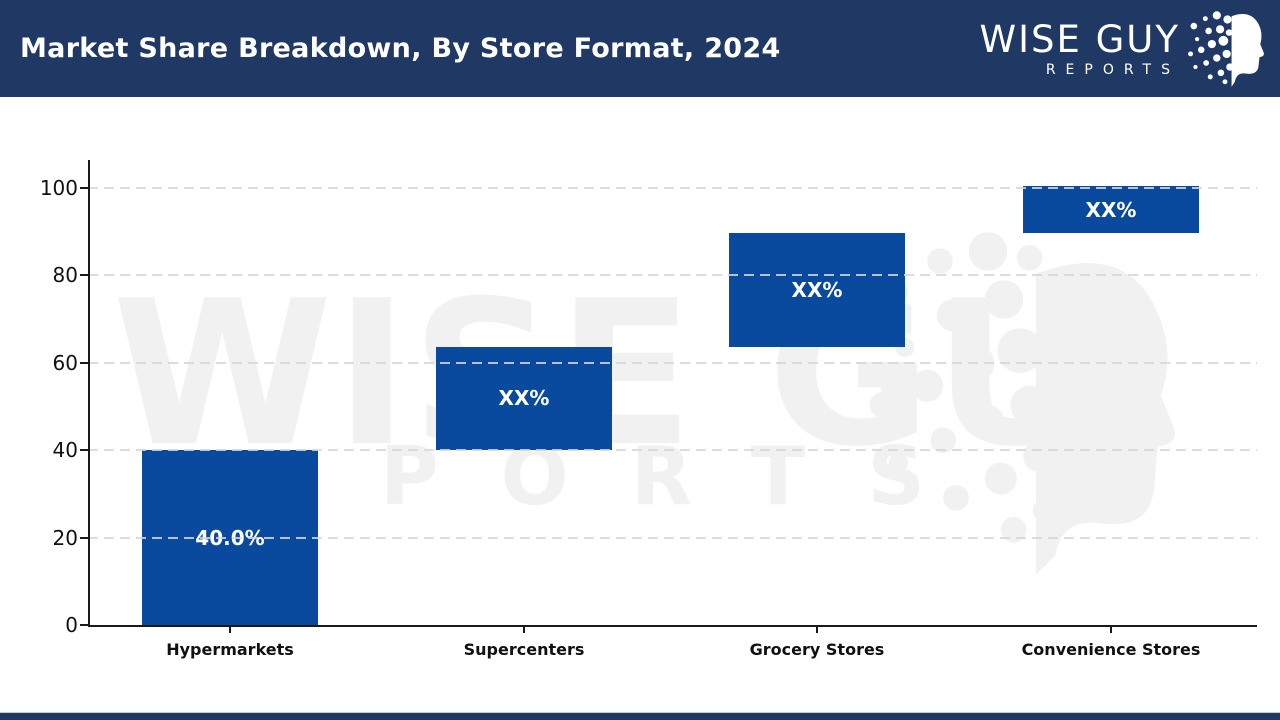 This screenshot has height=720, width=1280. Describe the element at coordinates (58, 187) in the screenshot. I see `y-axis-label: 100` at that location.